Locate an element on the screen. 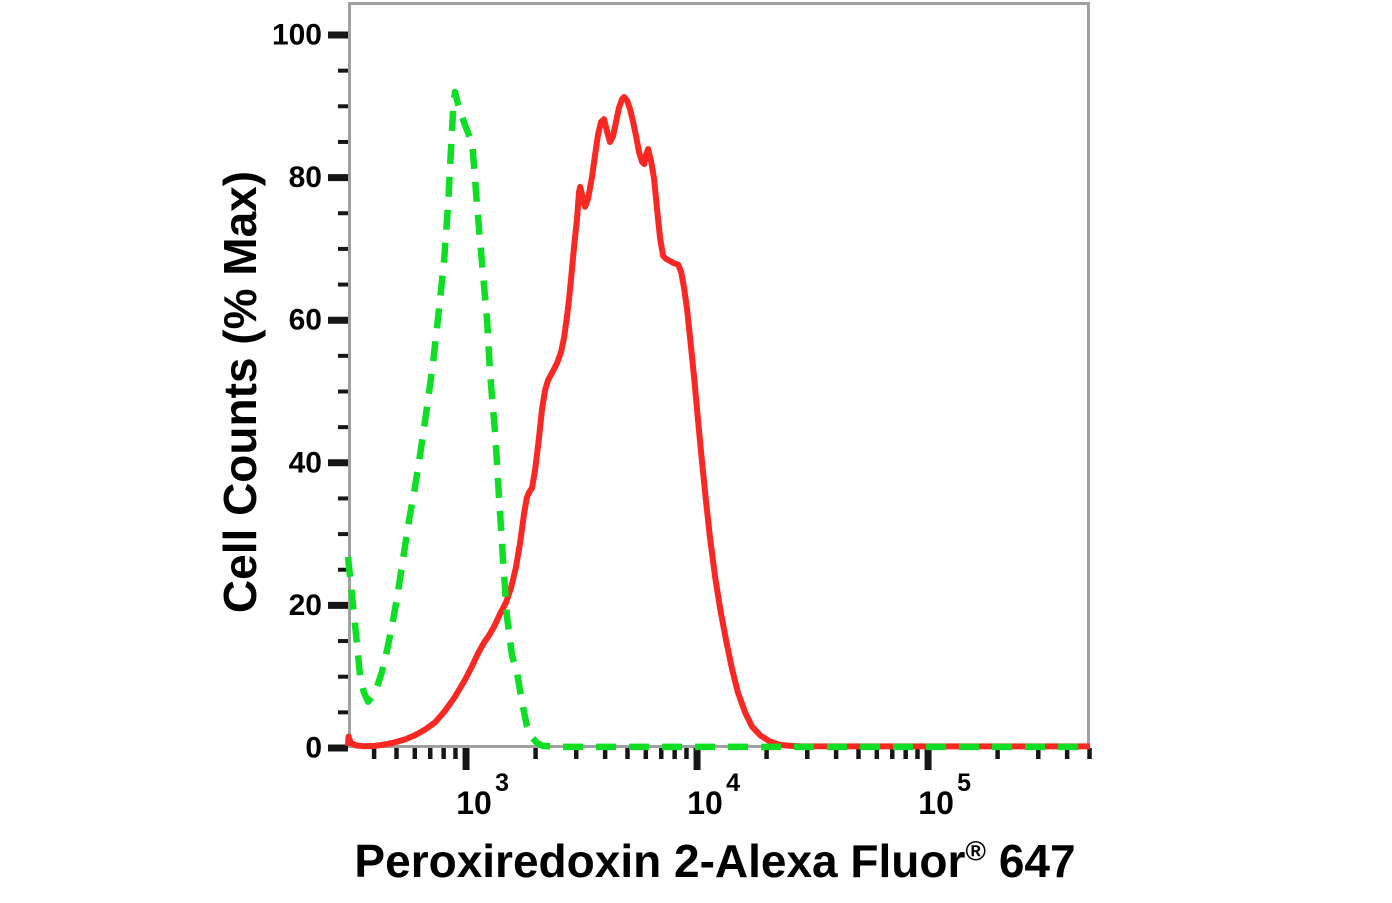 Image resolution: width=1392 pixels, height=903 pixels. x-axis-title: Peroxiredoxin 2-Alexa Fluor® 647 is located at coordinates (715, 861).